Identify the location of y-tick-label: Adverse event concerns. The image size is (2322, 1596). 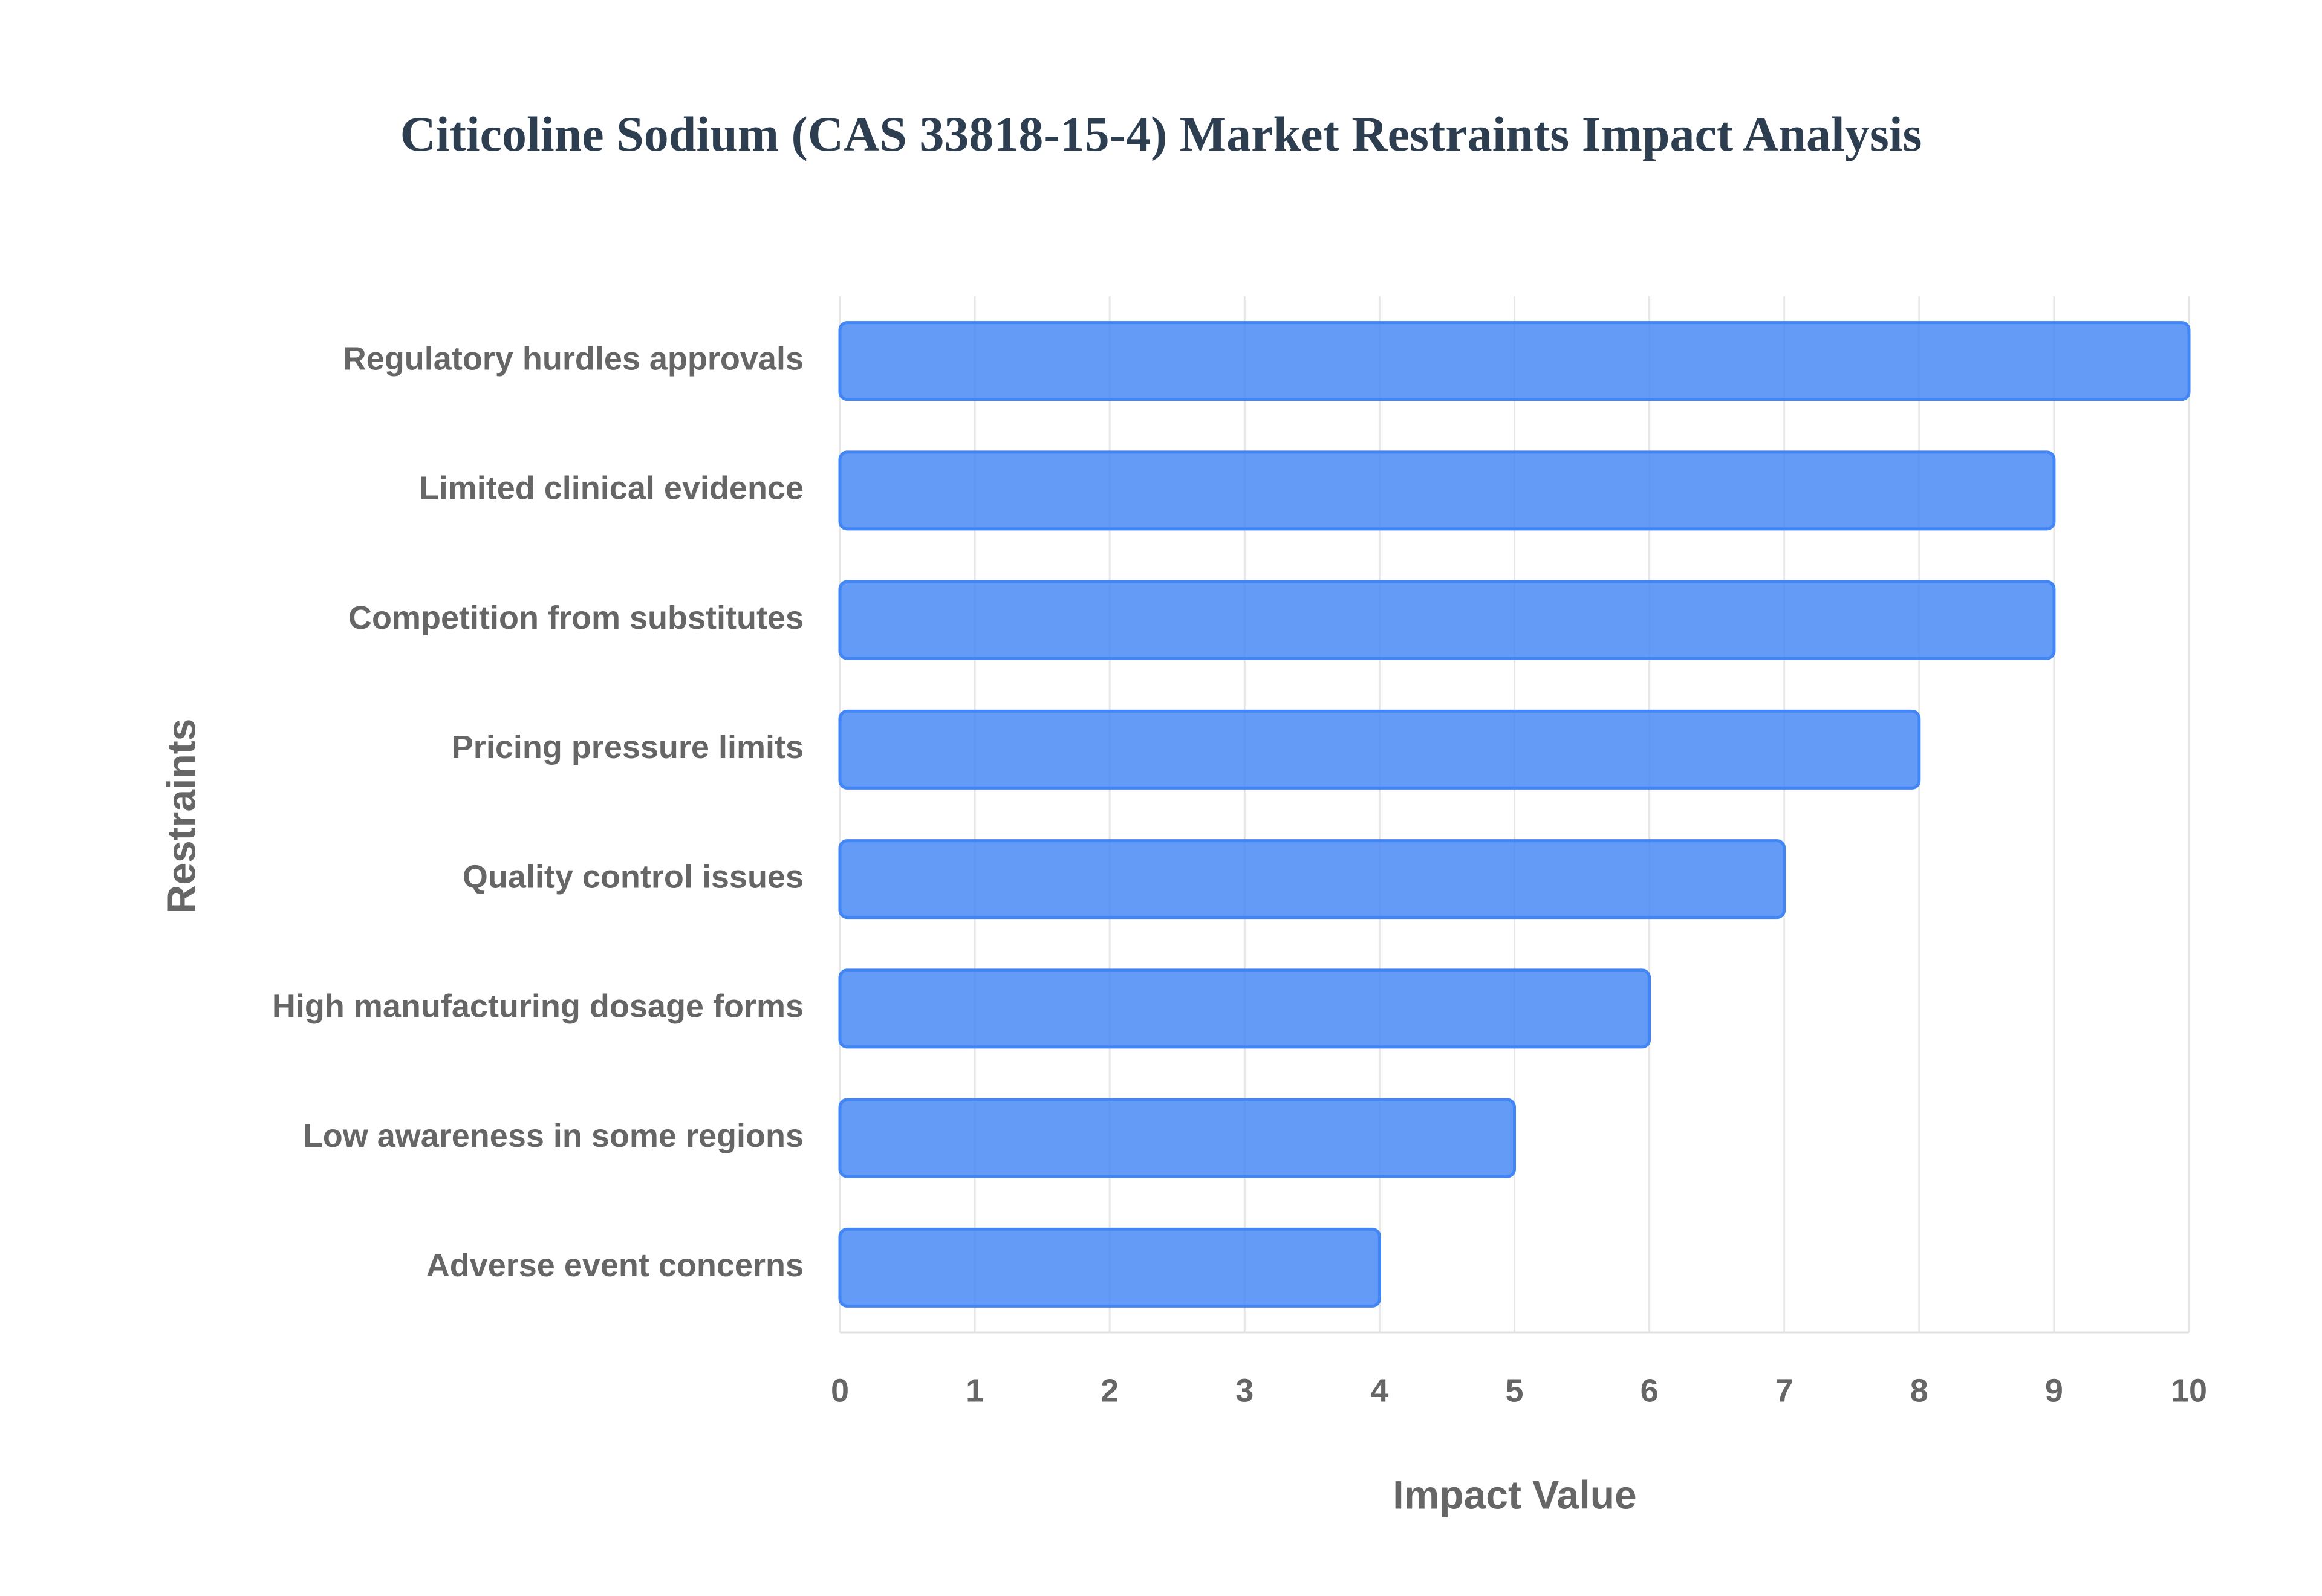
(615, 1265).